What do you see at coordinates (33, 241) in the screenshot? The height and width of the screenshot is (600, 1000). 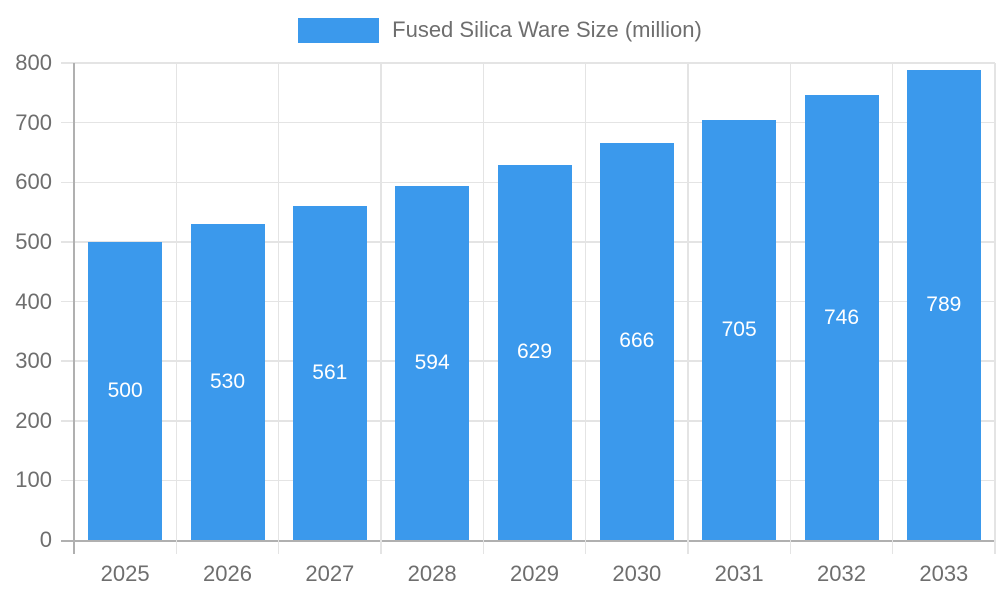 I see `y-axis-tick-label: 500` at bounding box center [33, 241].